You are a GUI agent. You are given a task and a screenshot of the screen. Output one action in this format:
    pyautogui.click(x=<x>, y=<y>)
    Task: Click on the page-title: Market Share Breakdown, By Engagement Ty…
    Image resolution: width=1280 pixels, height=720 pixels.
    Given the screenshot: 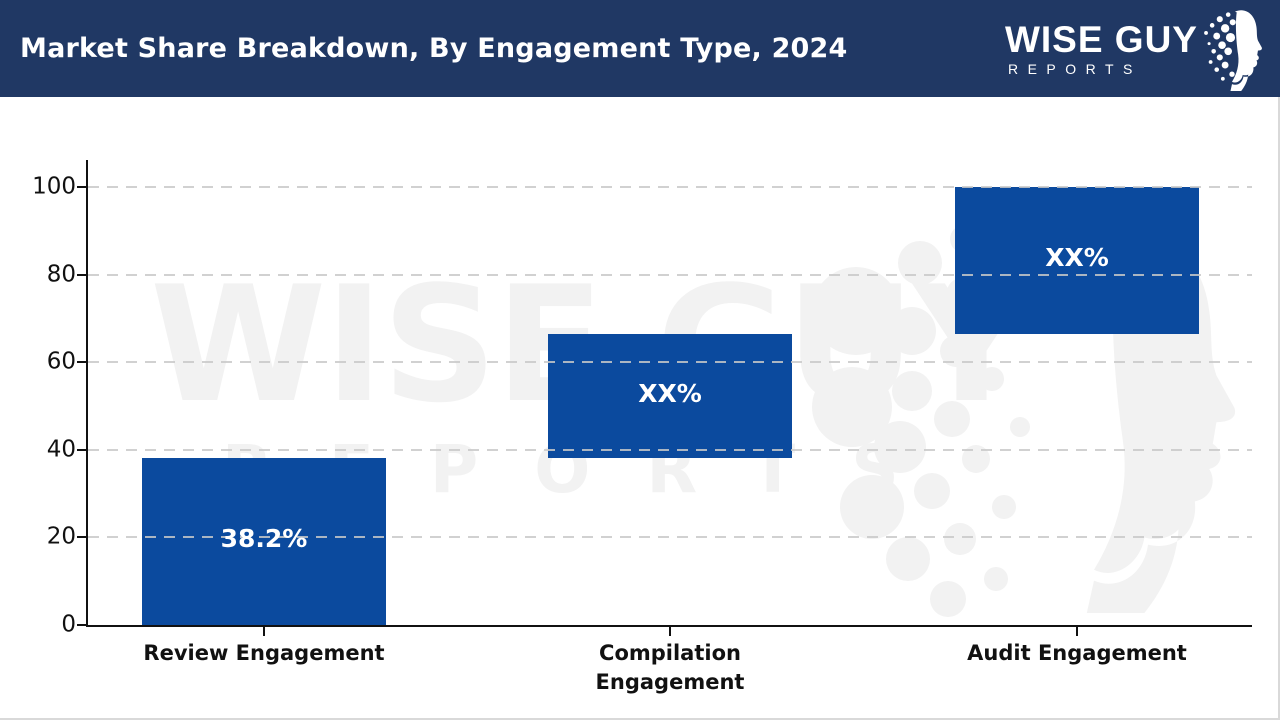 What is the action you would take?
    pyautogui.click(x=434, y=48)
    